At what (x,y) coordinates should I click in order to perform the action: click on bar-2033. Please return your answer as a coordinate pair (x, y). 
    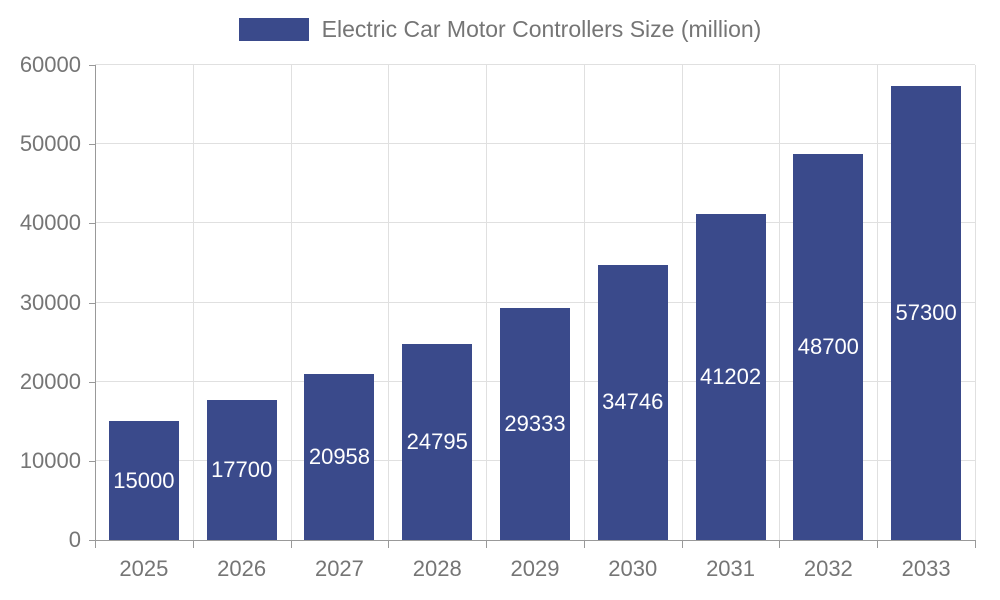
    Looking at the image, I should click on (926, 313).